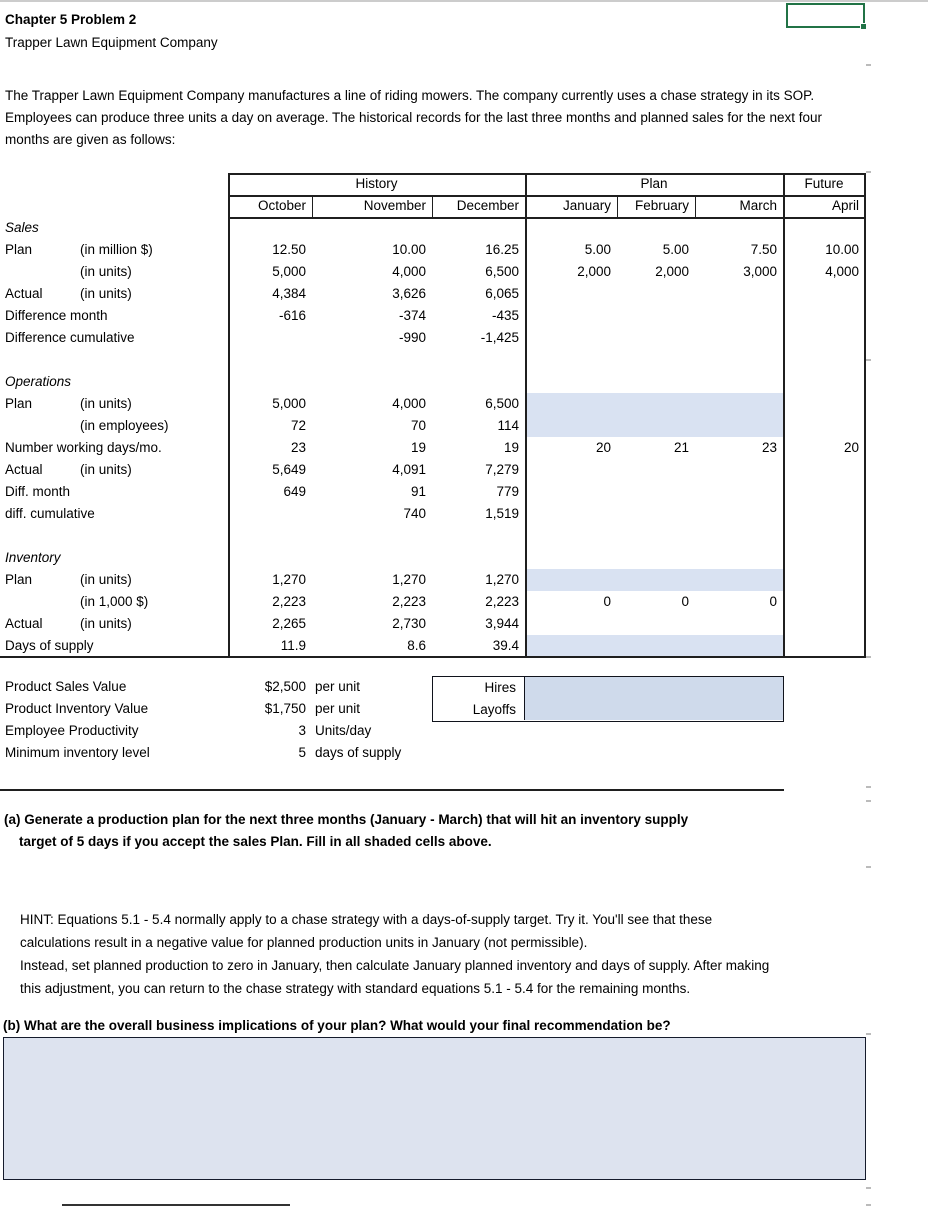  Describe the element at coordinates (302, 730) in the screenshot. I see `parameter-value: 3` at that location.